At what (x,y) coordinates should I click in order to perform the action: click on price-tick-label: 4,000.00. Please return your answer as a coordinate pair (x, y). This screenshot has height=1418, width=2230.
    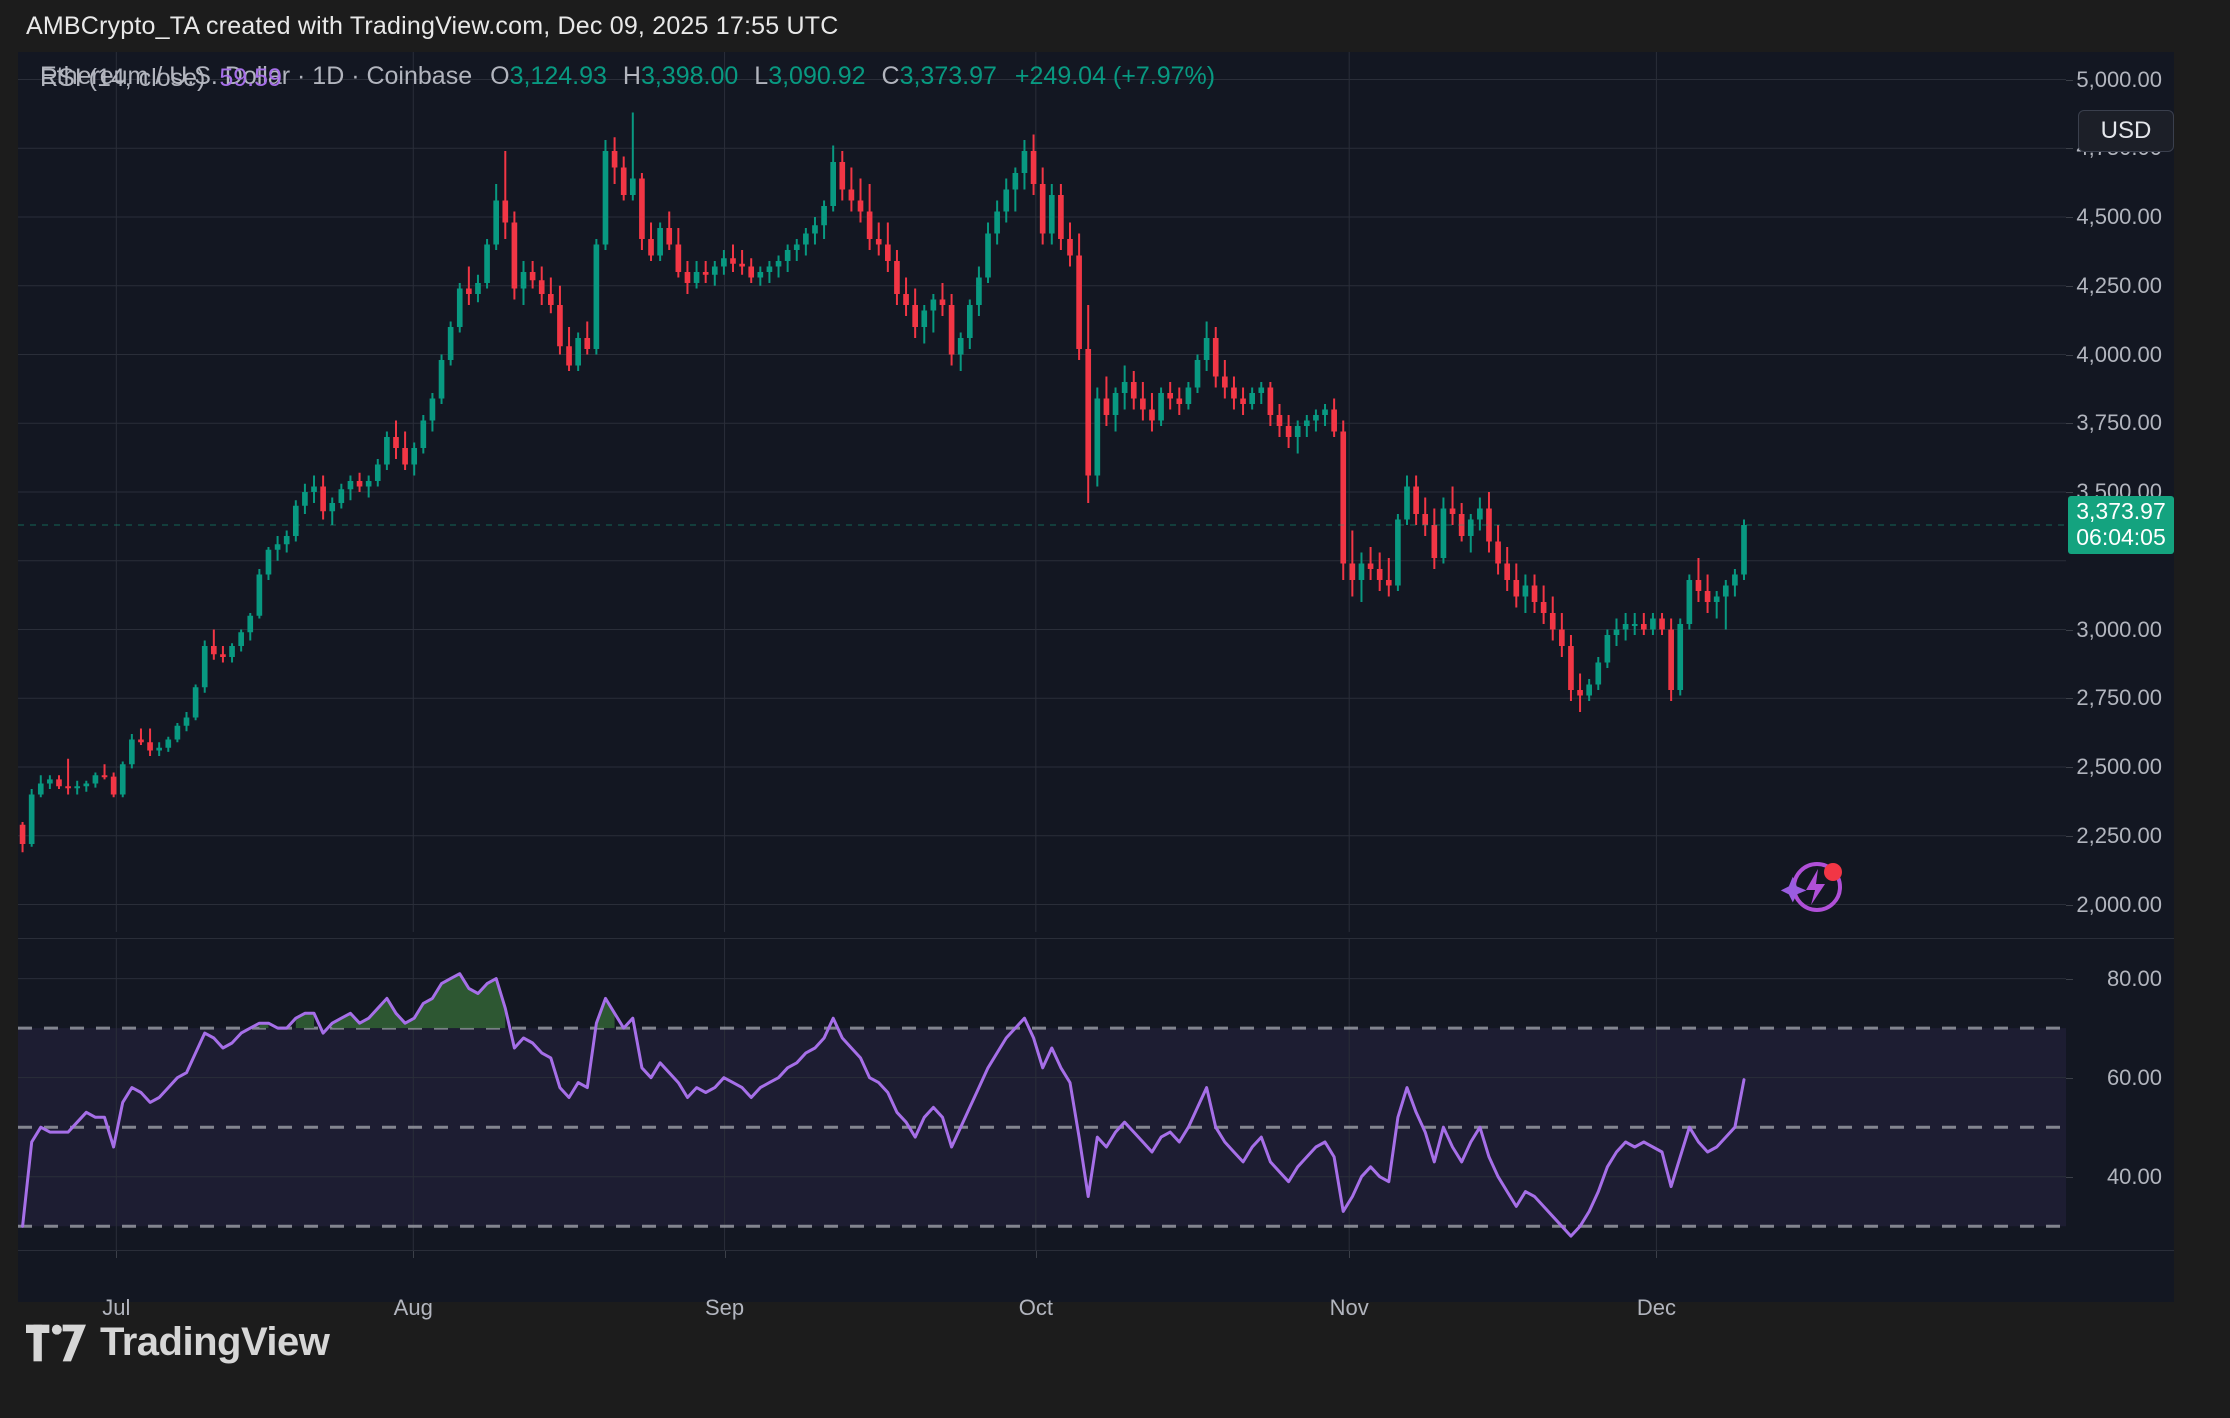
    Looking at the image, I should click on (2119, 354).